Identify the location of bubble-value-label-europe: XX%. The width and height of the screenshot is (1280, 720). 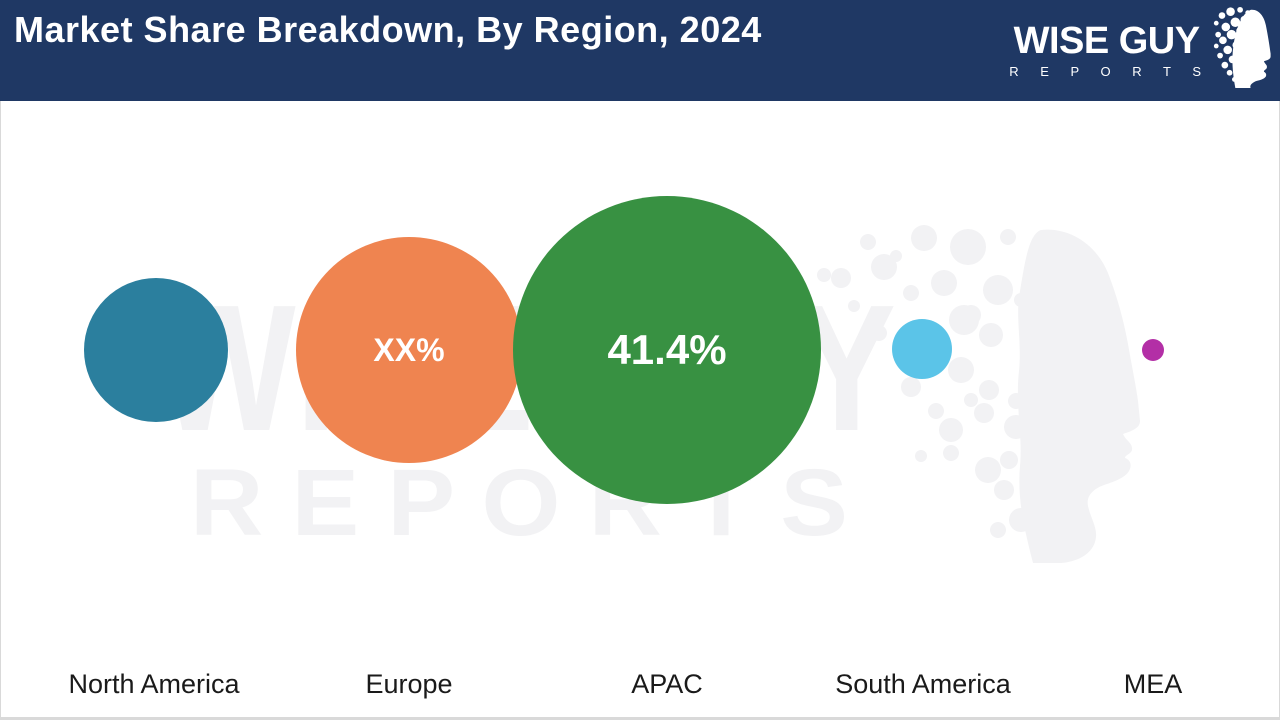
(409, 349).